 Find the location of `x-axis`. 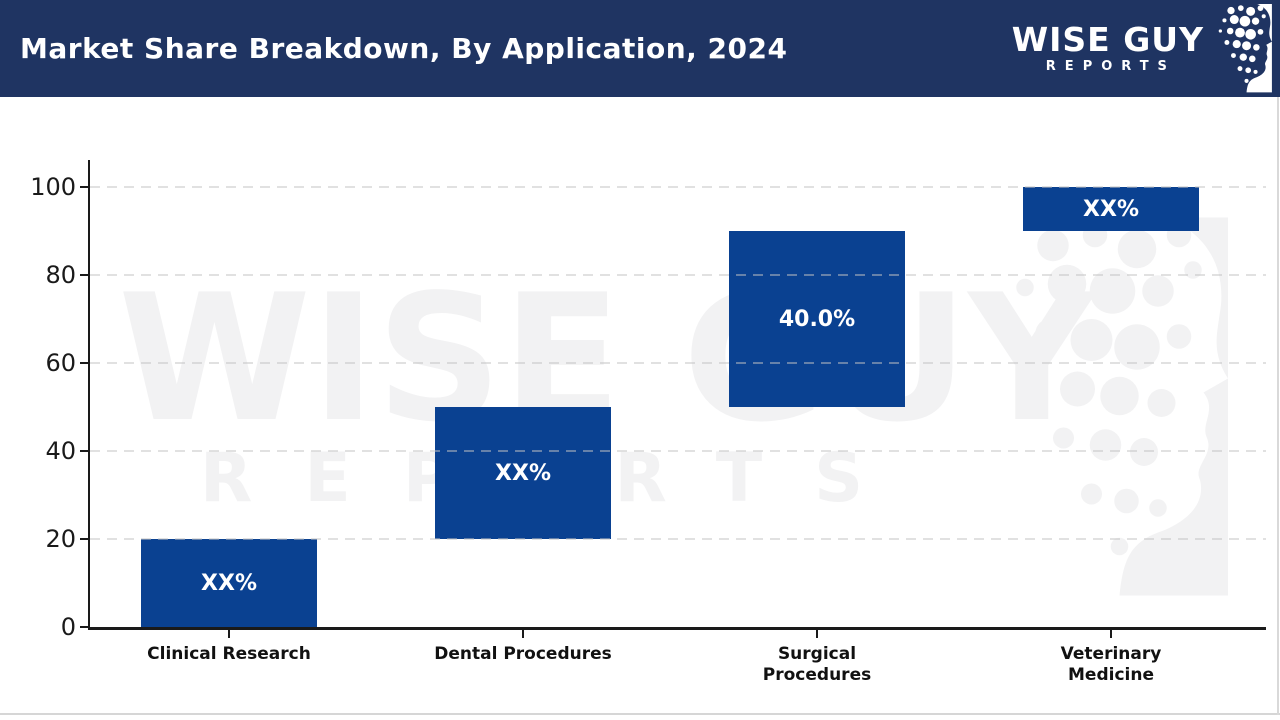

x-axis is located at coordinates (677, 628).